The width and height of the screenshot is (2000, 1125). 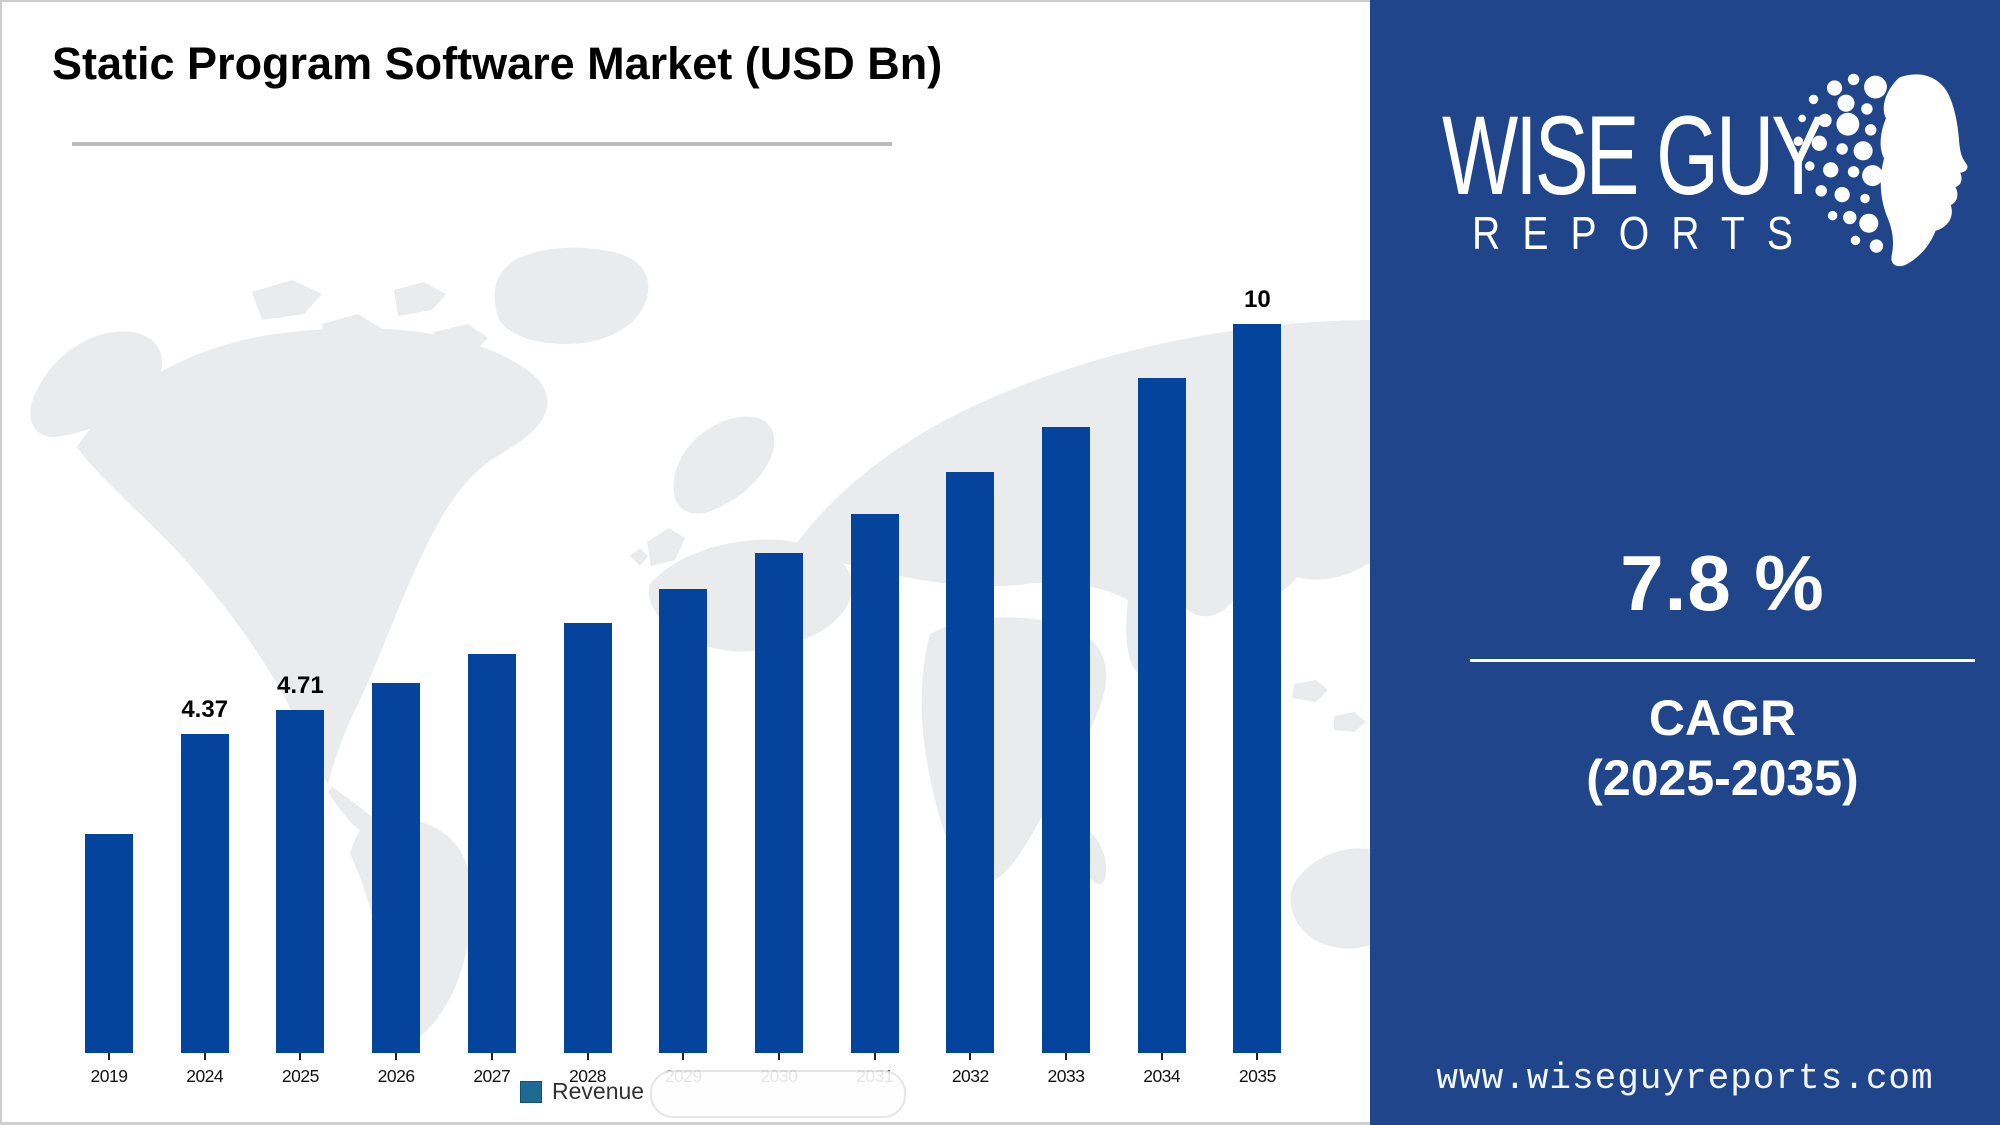 What do you see at coordinates (1685, 1078) in the screenshot?
I see `website-url: www.wiseguyreports.com` at bounding box center [1685, 1078].